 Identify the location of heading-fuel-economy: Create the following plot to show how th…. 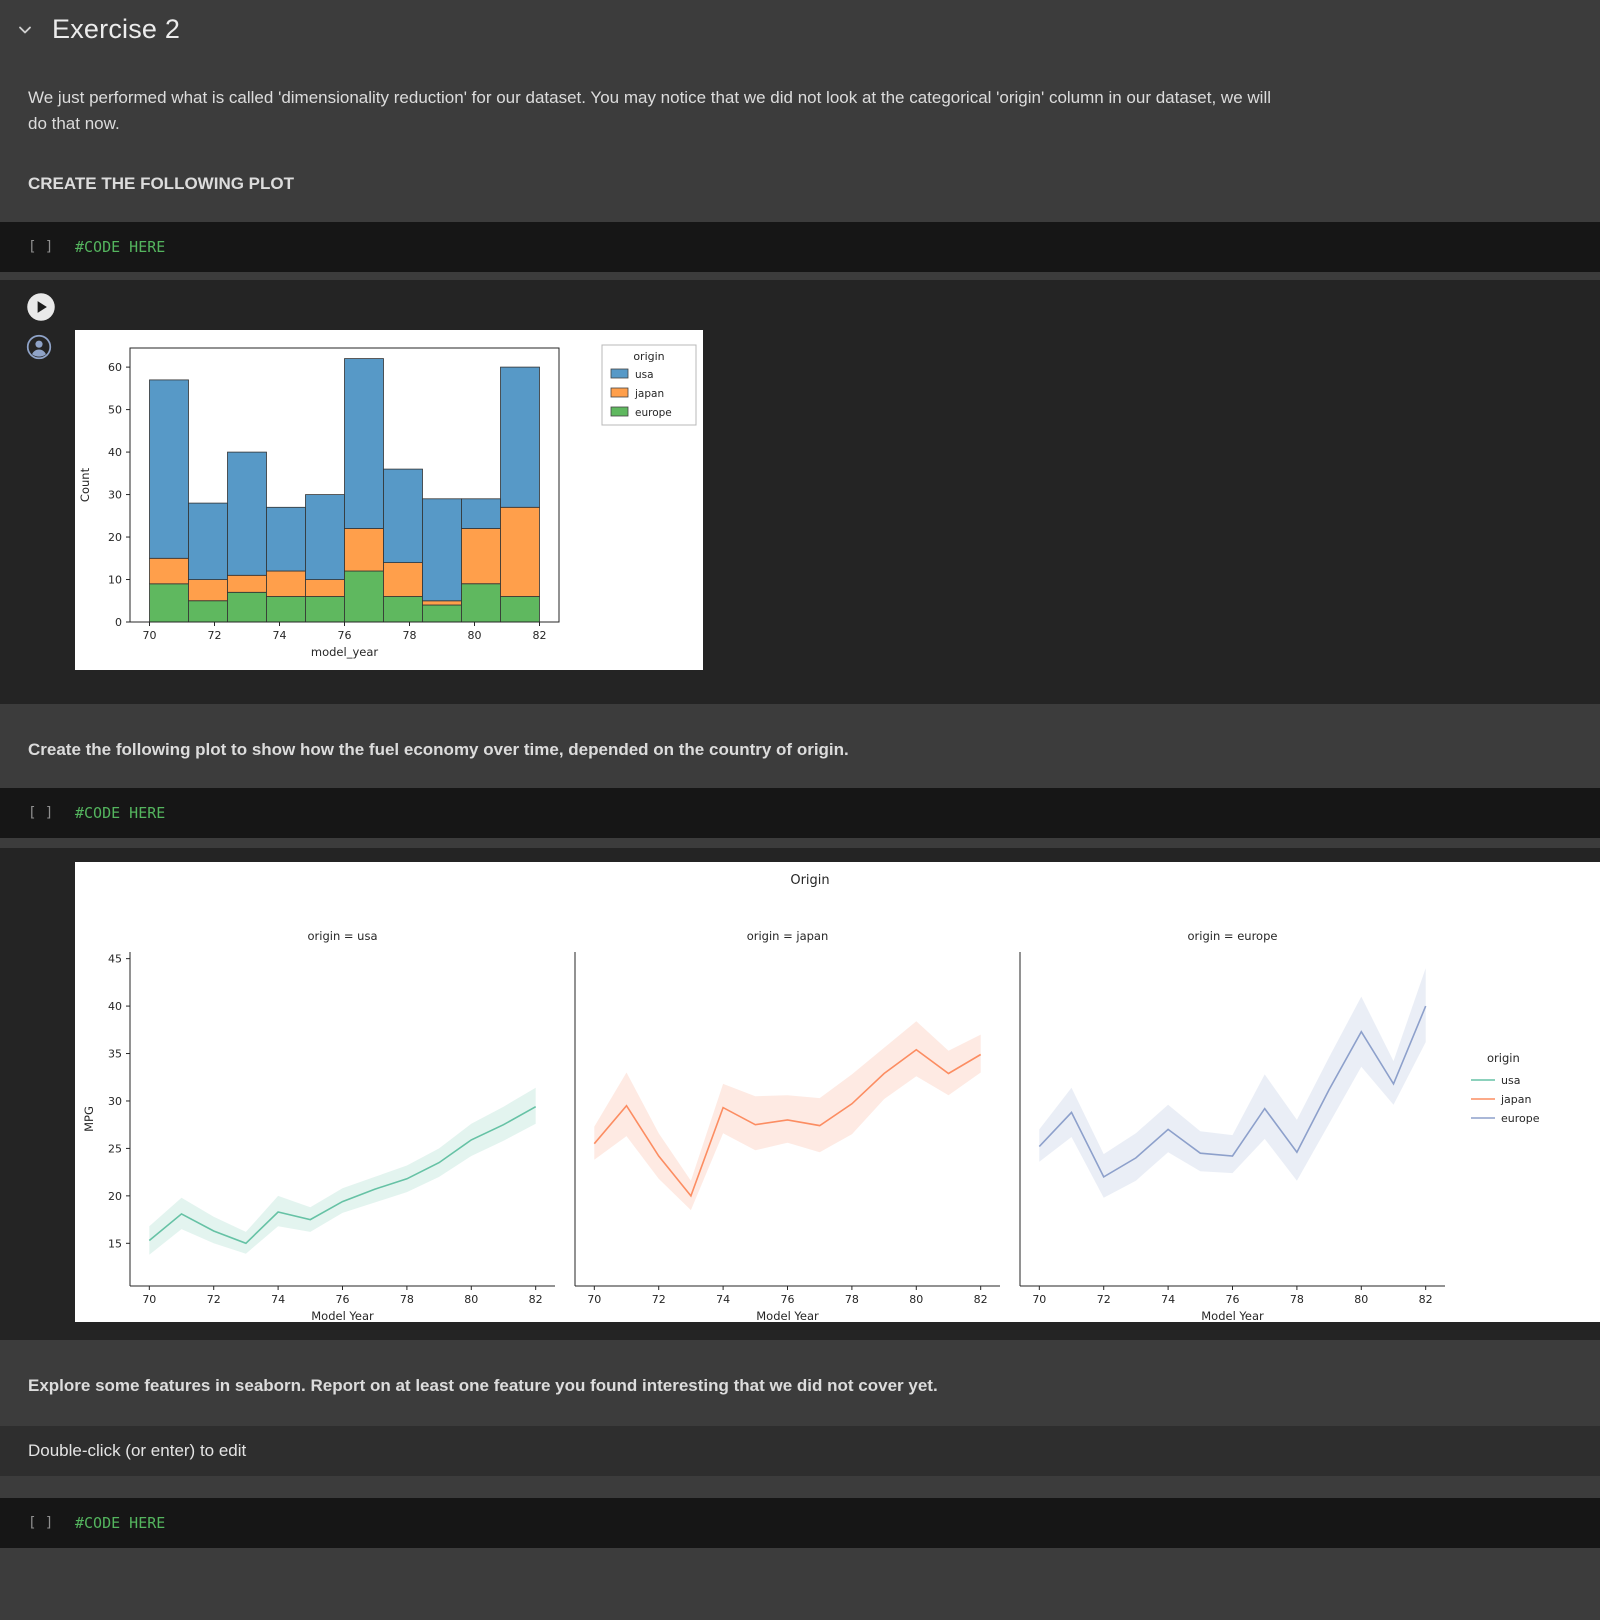
(438, 749).